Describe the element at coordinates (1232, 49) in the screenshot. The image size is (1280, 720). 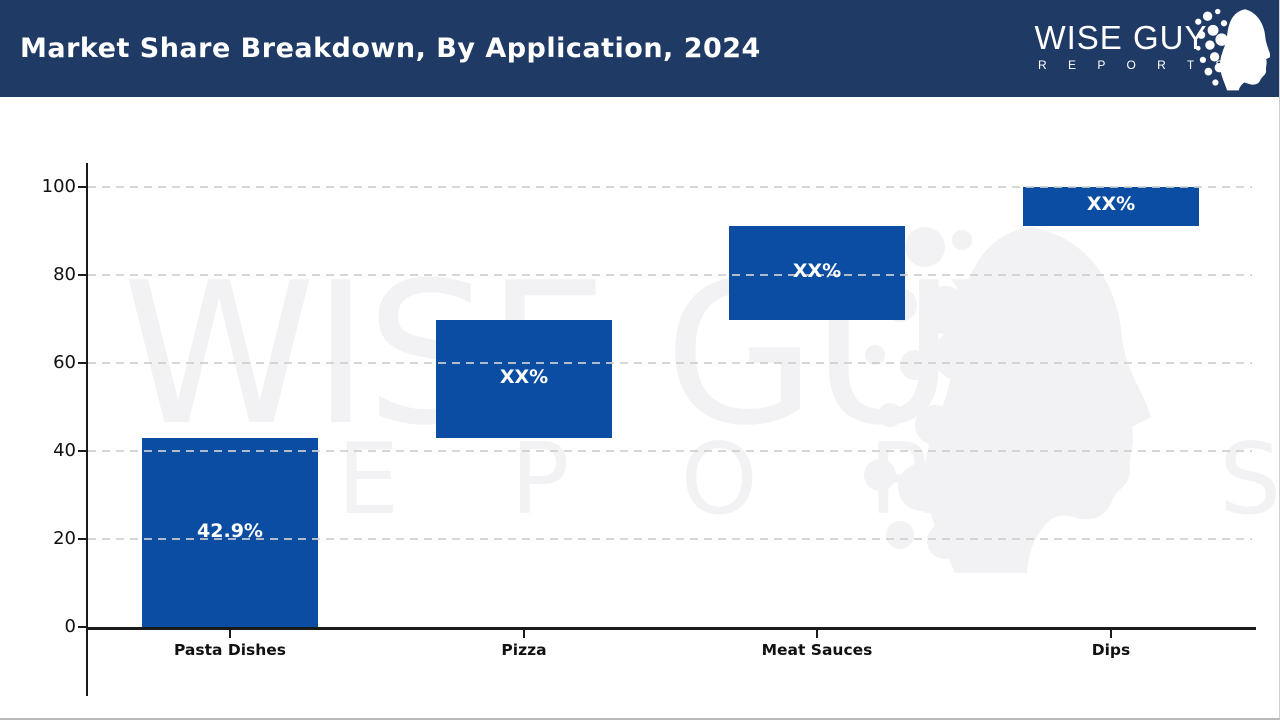
I see `logo-face-icon` at that location.